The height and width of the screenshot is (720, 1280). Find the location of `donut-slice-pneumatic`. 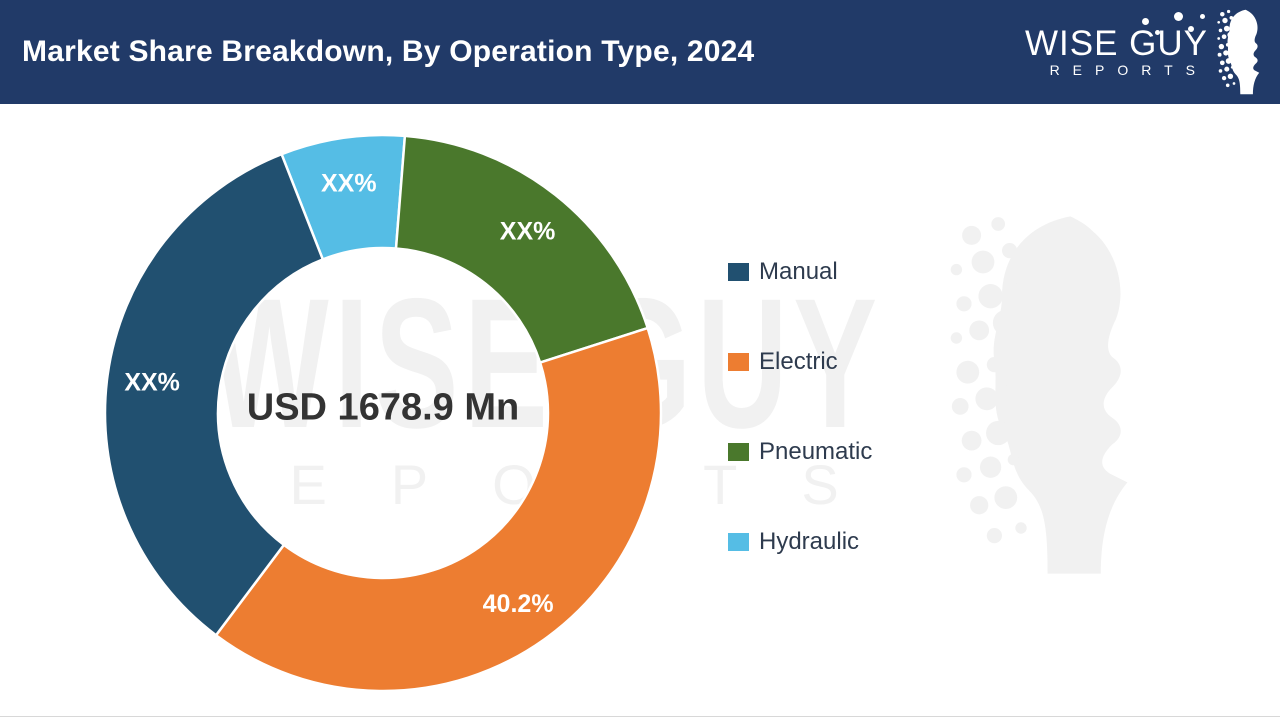

donut-slice-pneumatic is located at coordinates (522, 249).